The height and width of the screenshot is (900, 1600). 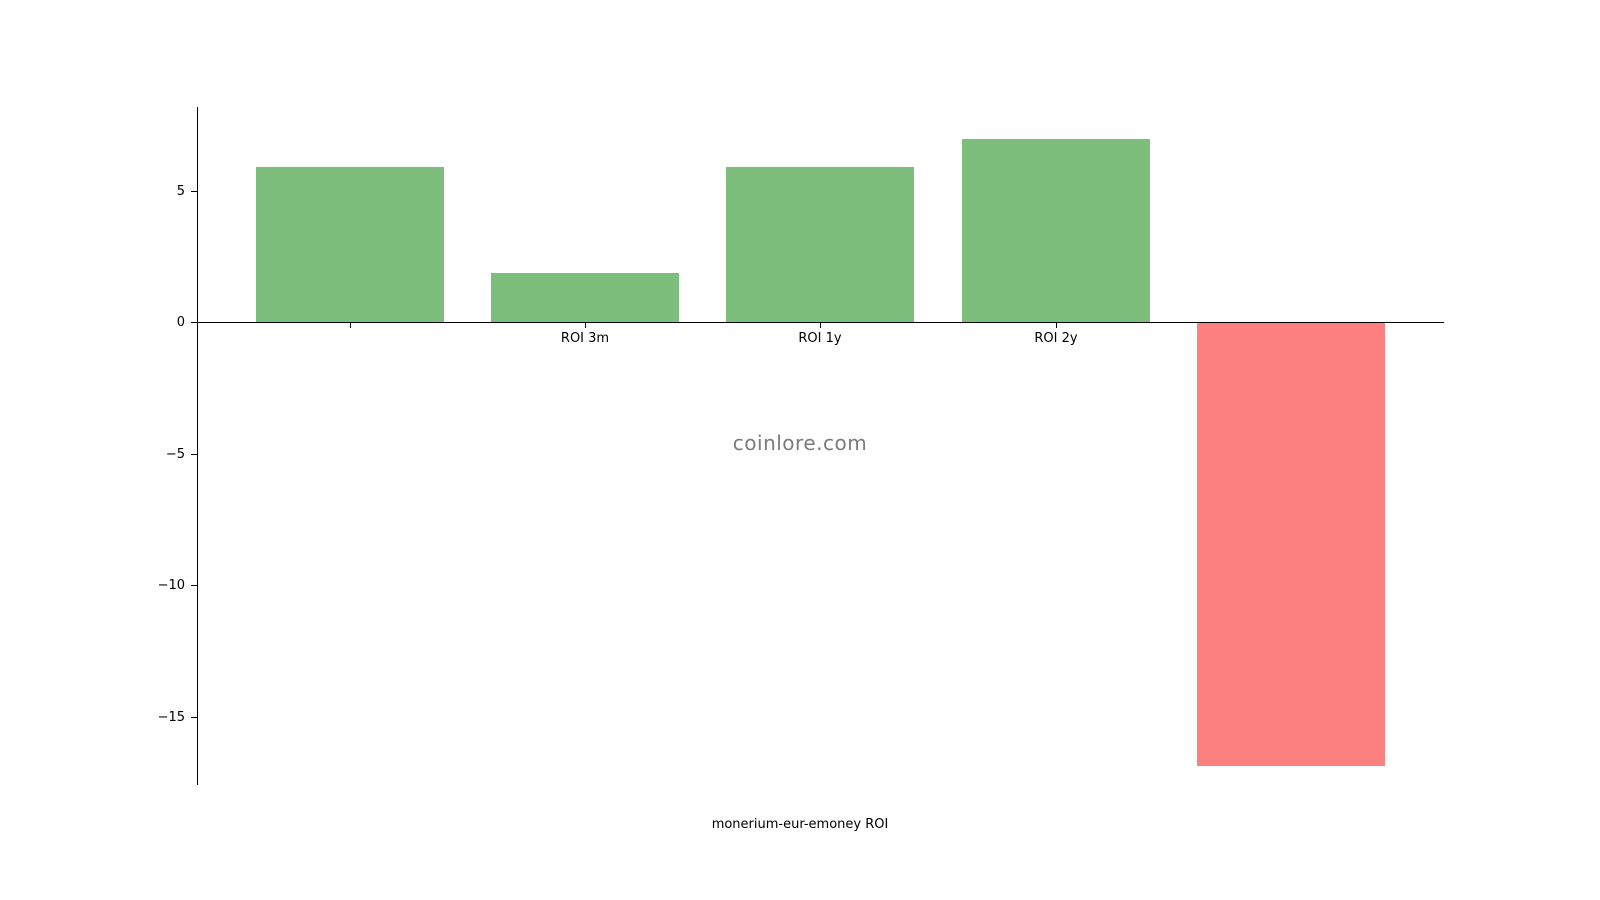 What do you see at coordinates (175, 454) in the screenshot?
I see `y-tick-label: −5` at bounding box center [175, 454].